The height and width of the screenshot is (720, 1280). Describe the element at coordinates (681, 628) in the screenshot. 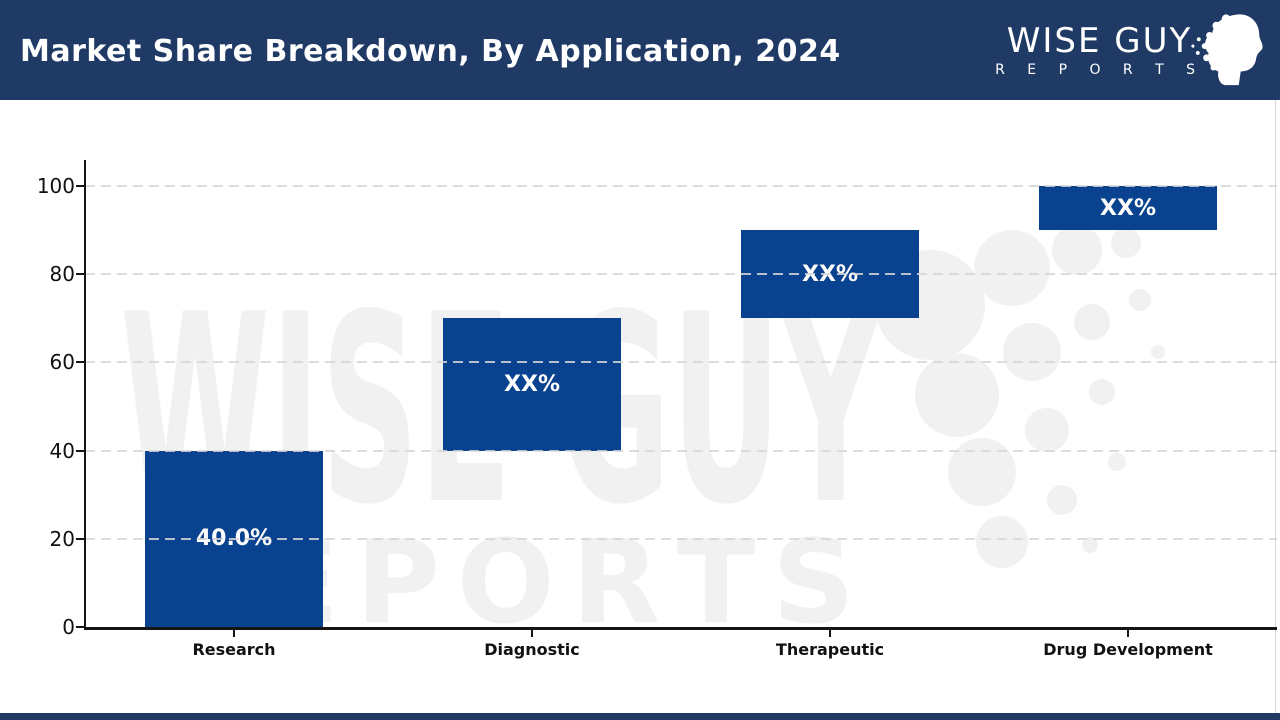

I see `x-axis-spine` at that location.